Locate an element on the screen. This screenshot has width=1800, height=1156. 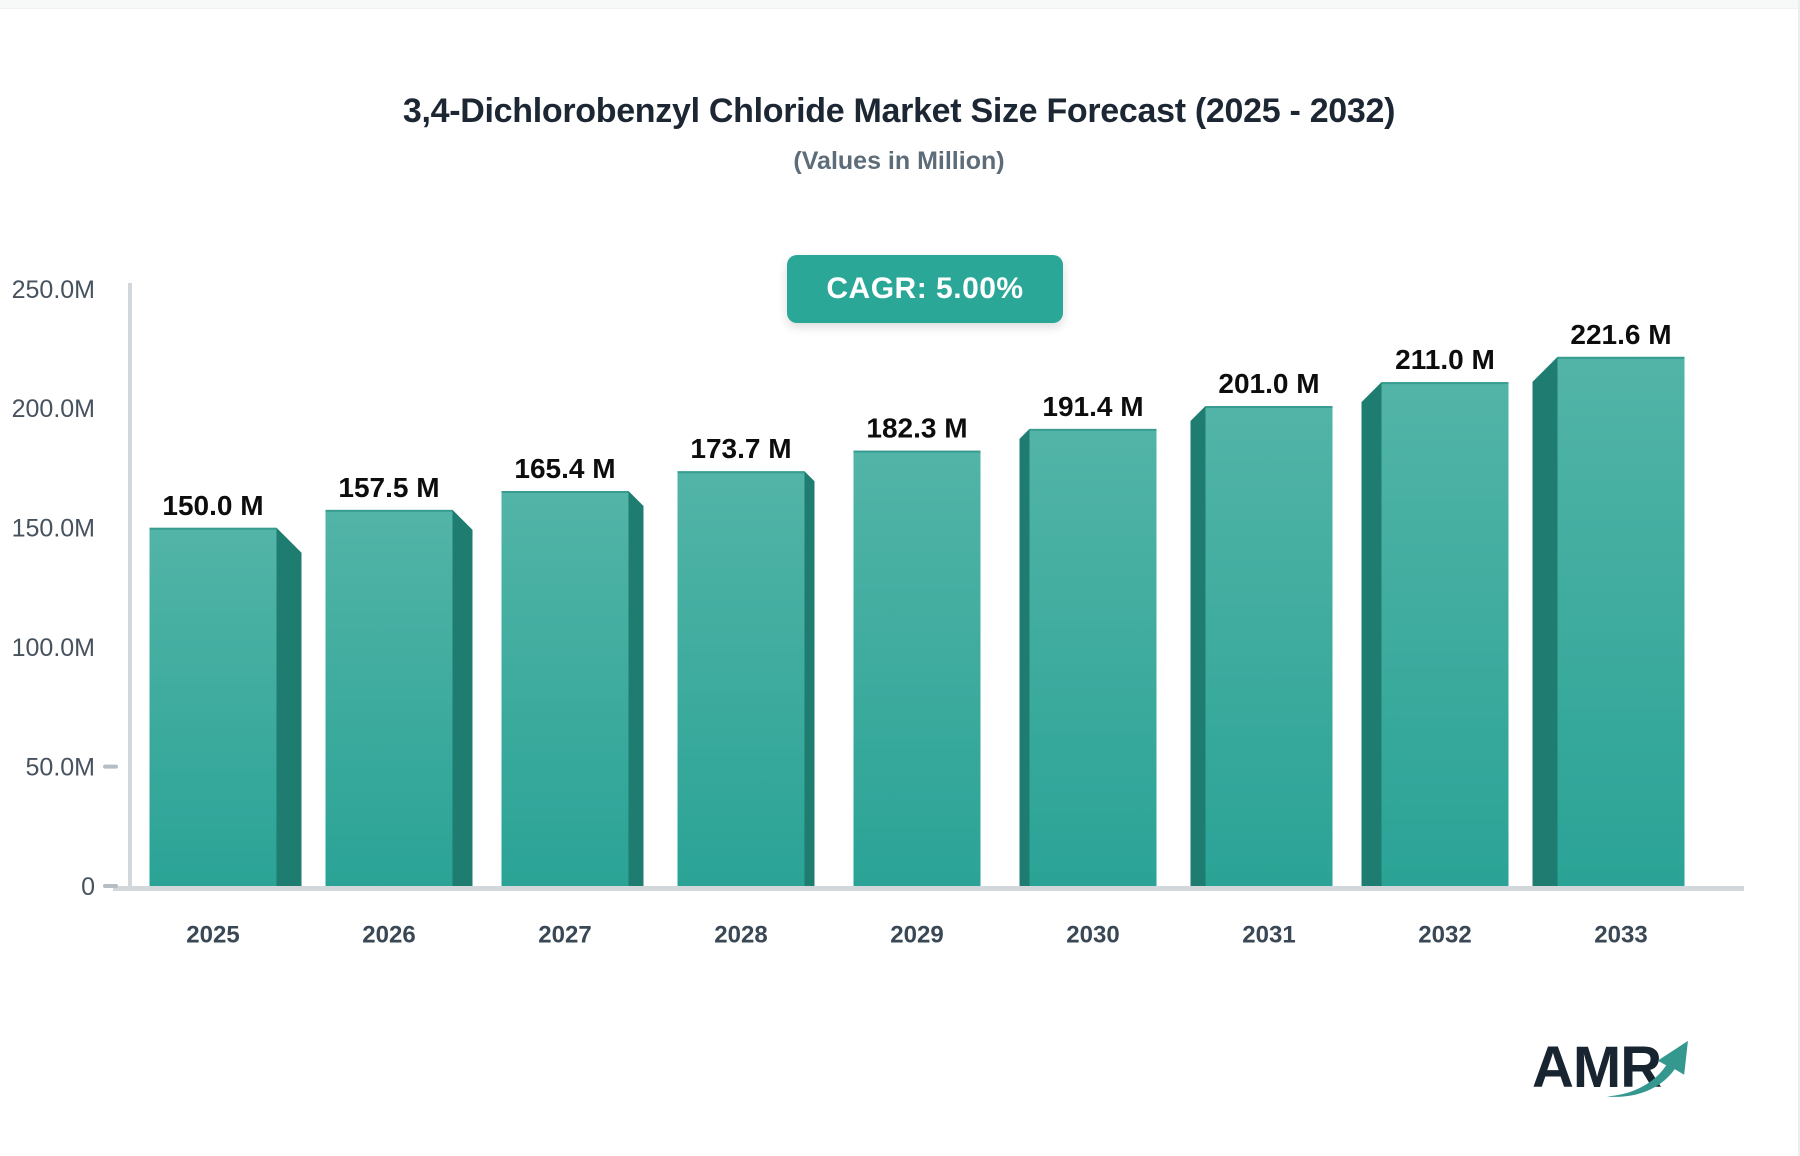
y-axis-tick-label: 50.0M is located at coordinates (60, 767).